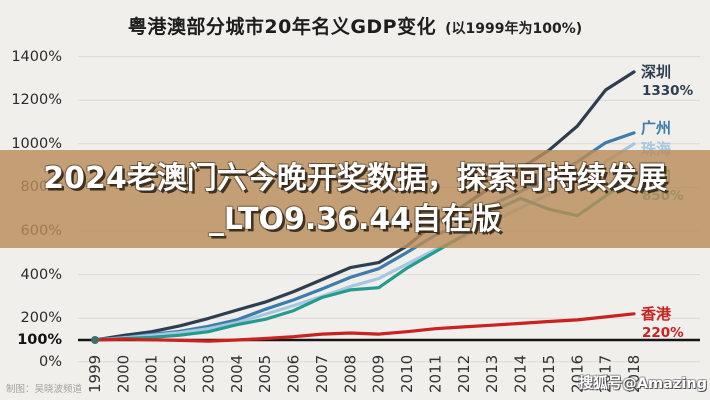  What do you see at coordinates (364, 327) in the screenshot?
I see `series-line-hongkong` at bounding box center [364, 327].